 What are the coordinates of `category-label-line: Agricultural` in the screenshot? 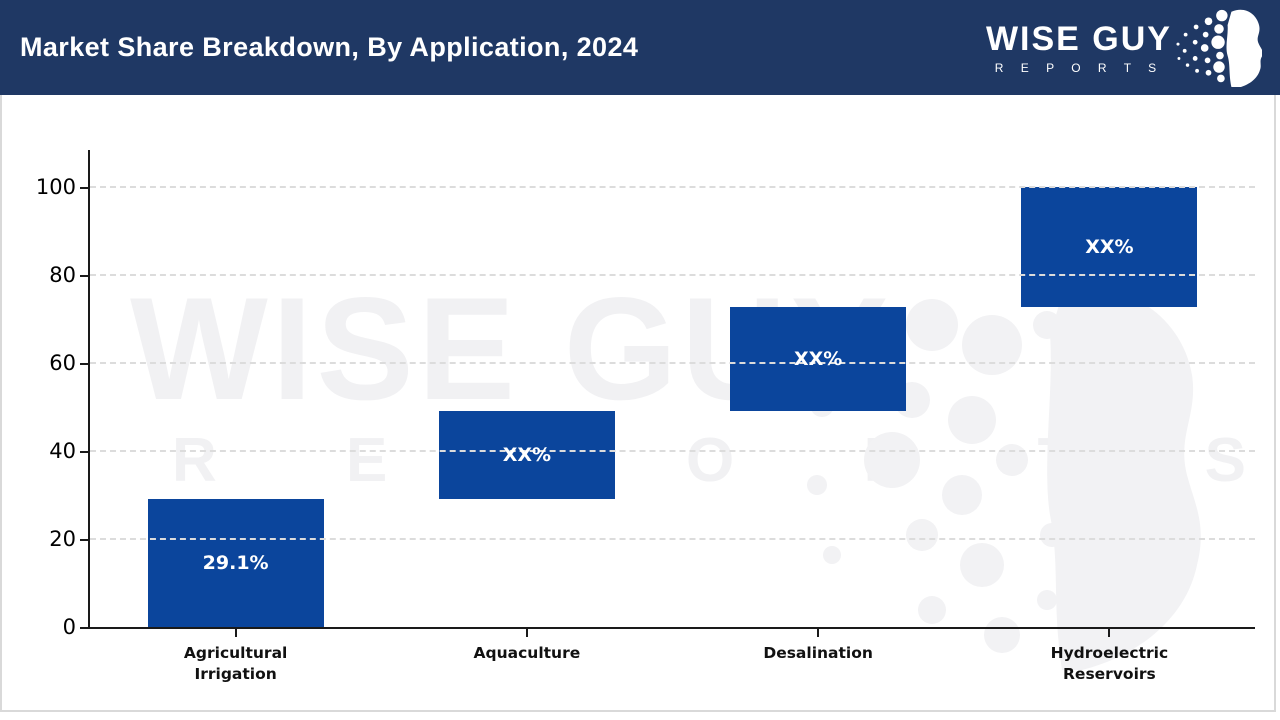 It's located at (235, 653).